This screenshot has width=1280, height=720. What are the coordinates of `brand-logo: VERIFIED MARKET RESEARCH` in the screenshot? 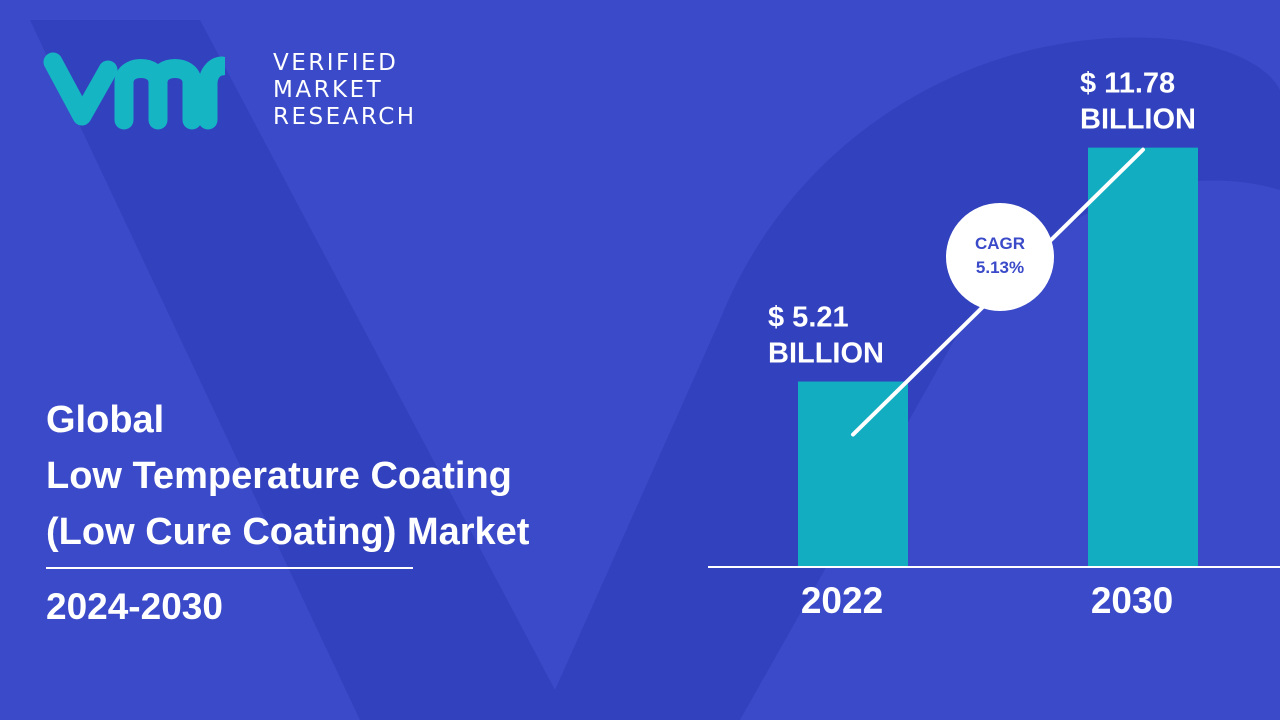 It's located at (227, 90).